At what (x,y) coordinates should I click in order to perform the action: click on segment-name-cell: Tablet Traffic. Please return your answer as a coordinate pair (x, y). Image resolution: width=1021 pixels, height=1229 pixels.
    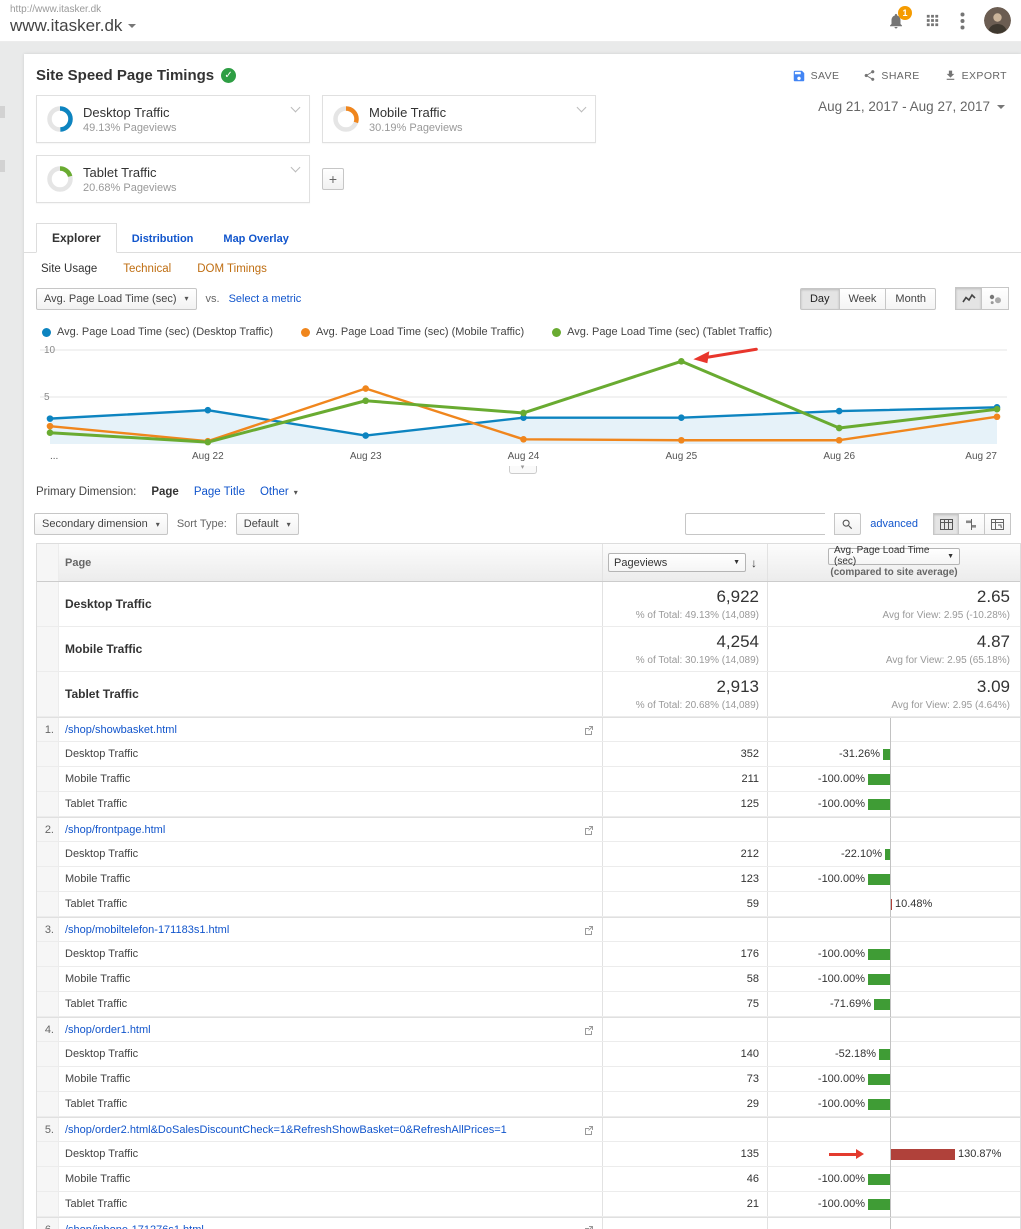
    Looking at the image, I should click on (330, 904).